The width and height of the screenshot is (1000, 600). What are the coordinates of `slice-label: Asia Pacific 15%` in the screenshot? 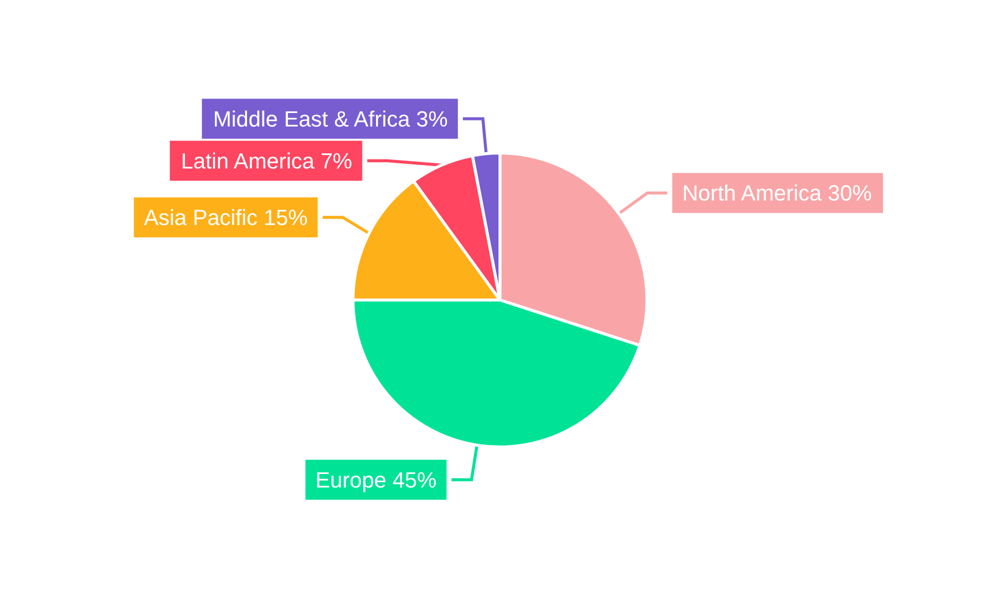 It's located at (226, 217).